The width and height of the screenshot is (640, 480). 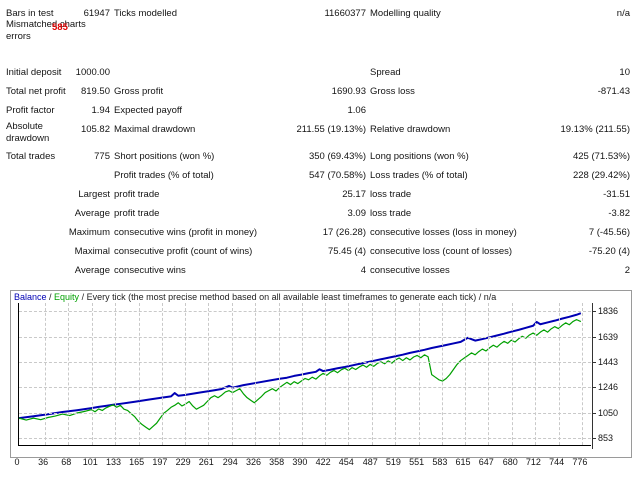 I want to click on stats-label-primary: Absolute drawdown, so click(x=28, y=132).